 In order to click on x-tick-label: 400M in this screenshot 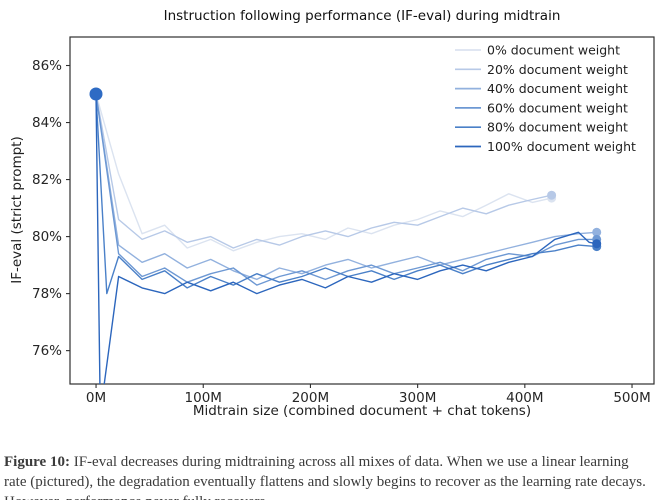, I will do `click(524, 398)`.